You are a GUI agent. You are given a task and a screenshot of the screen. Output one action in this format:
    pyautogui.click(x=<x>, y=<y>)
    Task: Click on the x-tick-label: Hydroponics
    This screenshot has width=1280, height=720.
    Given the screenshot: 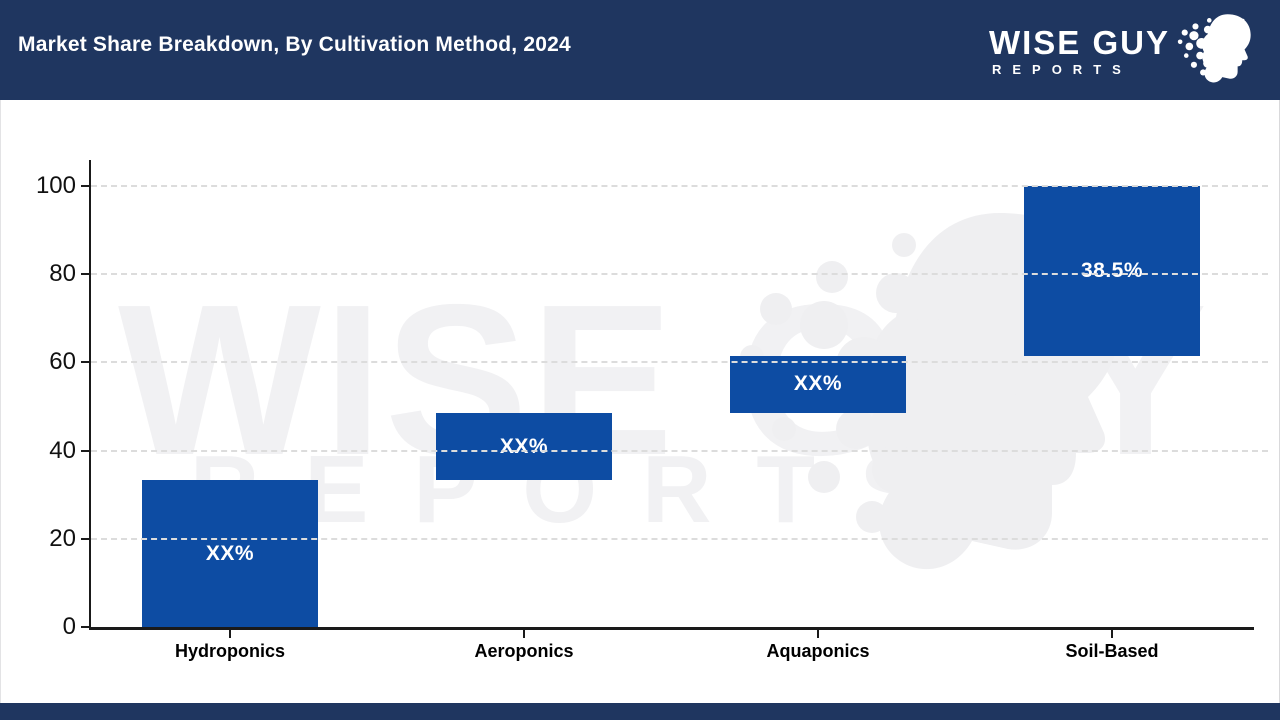 What is the action you would take?
    pyautogui.click(x=229, y=651)
    